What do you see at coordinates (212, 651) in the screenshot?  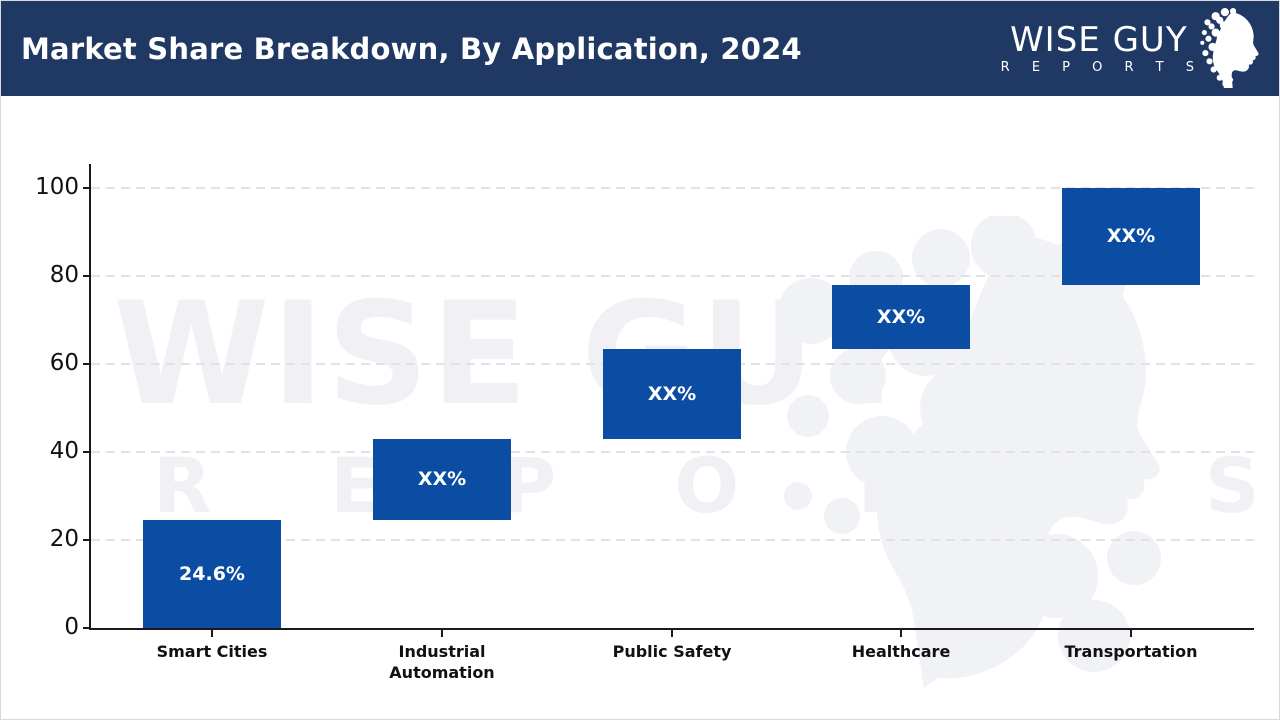 I see `x-tick-label-1: Smart Cities` at bounding box center [212, 651].